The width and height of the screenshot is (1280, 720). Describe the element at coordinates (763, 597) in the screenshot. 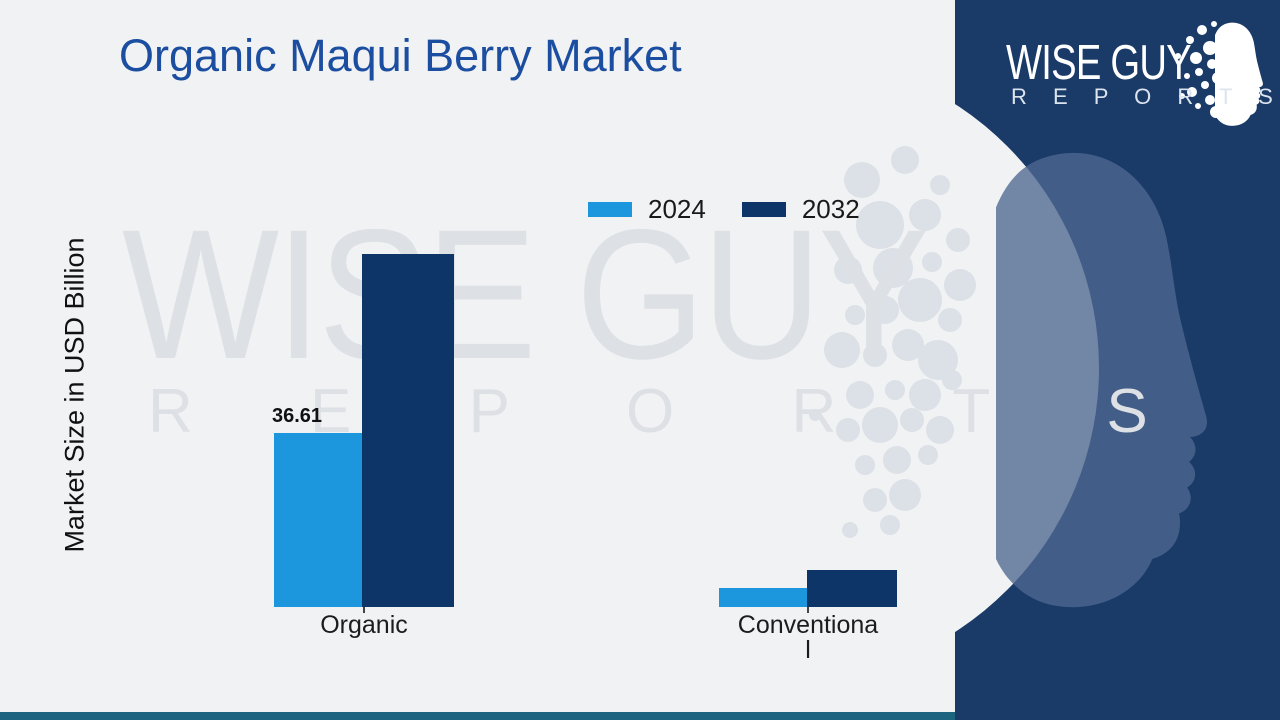

I see `bar-conventional-2024` at that location.